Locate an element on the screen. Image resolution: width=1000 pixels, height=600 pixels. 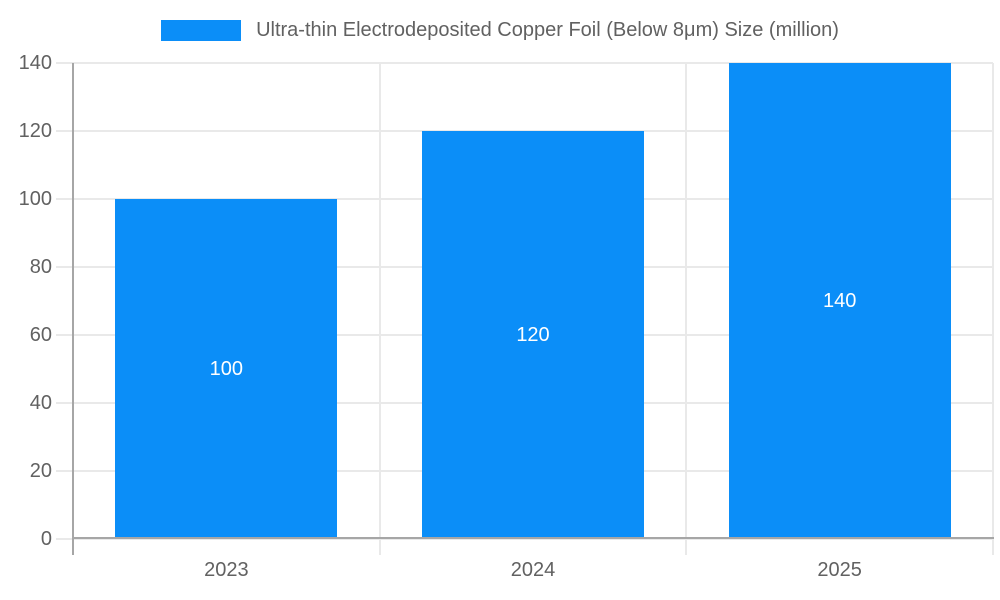
y-axis-tick-label: 0 is located at coordinates (46, 539).